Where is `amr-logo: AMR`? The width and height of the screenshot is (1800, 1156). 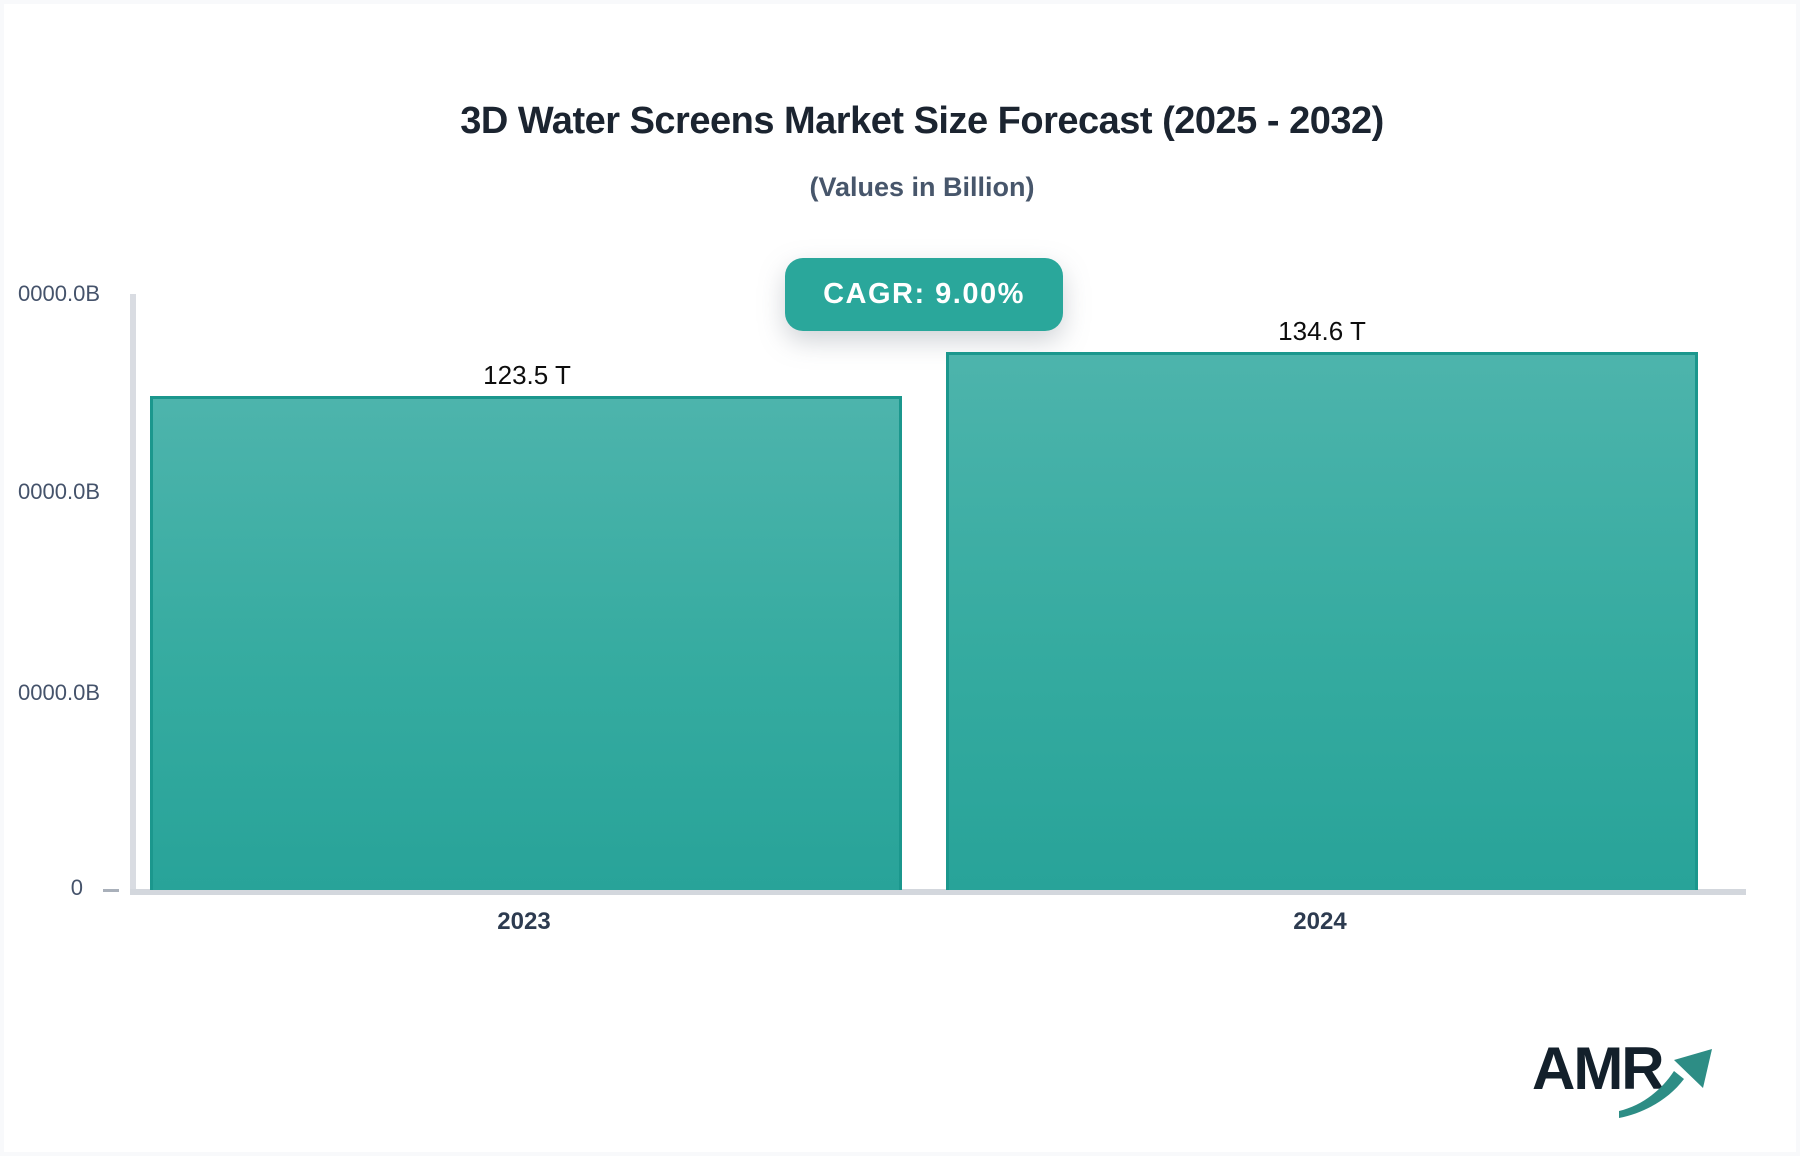
amr-logo: AMR is located at coordinates (1627, 1079).